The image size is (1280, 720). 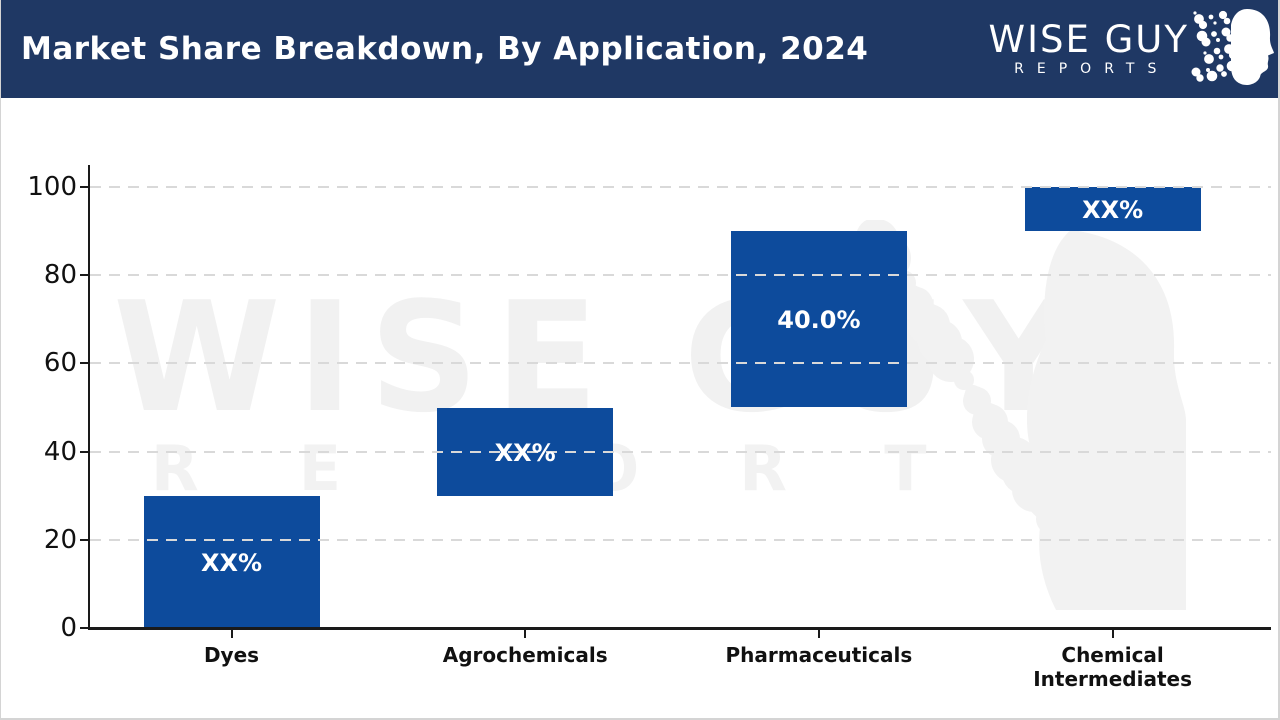 What do you see at coordinates (1088, 39) in the screenshot?
I see `logo-wiseguy-label: WISE GUY` at bounding box center [1088, 39].